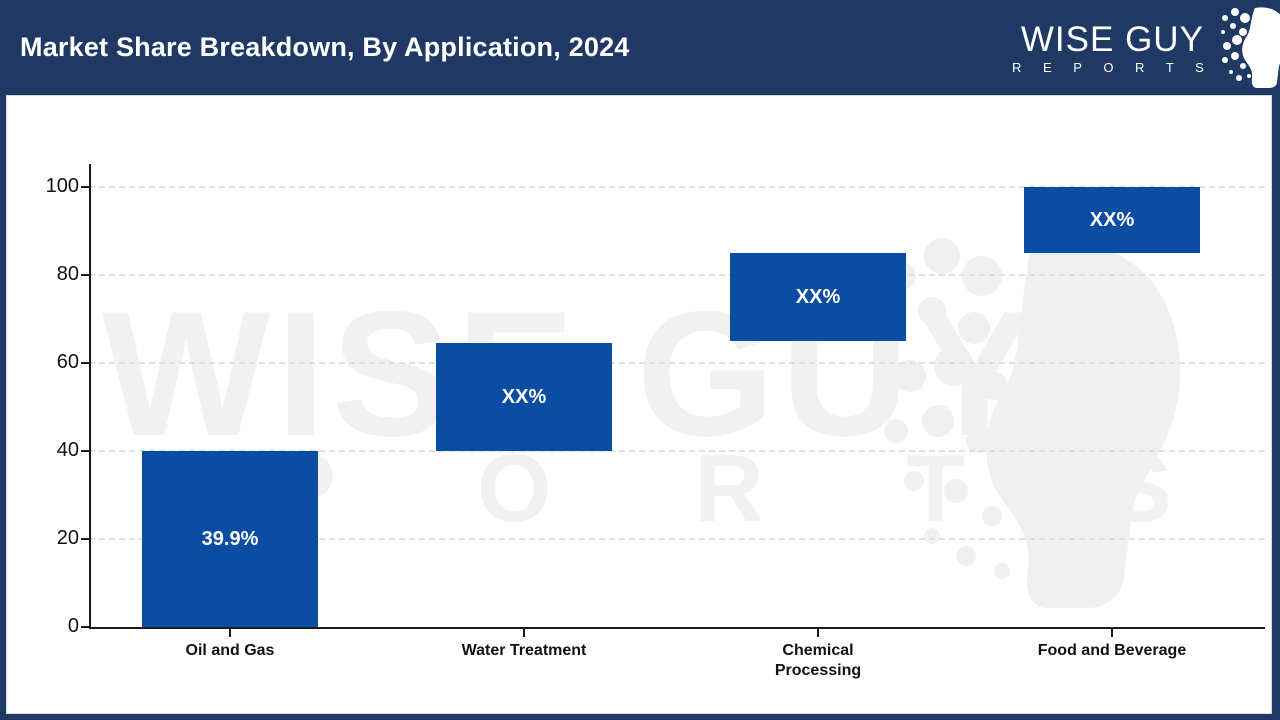 The width and height of the screenshot is (1280, 720). I want to click on y-axis-tick-label: 20, so click(67, 538).